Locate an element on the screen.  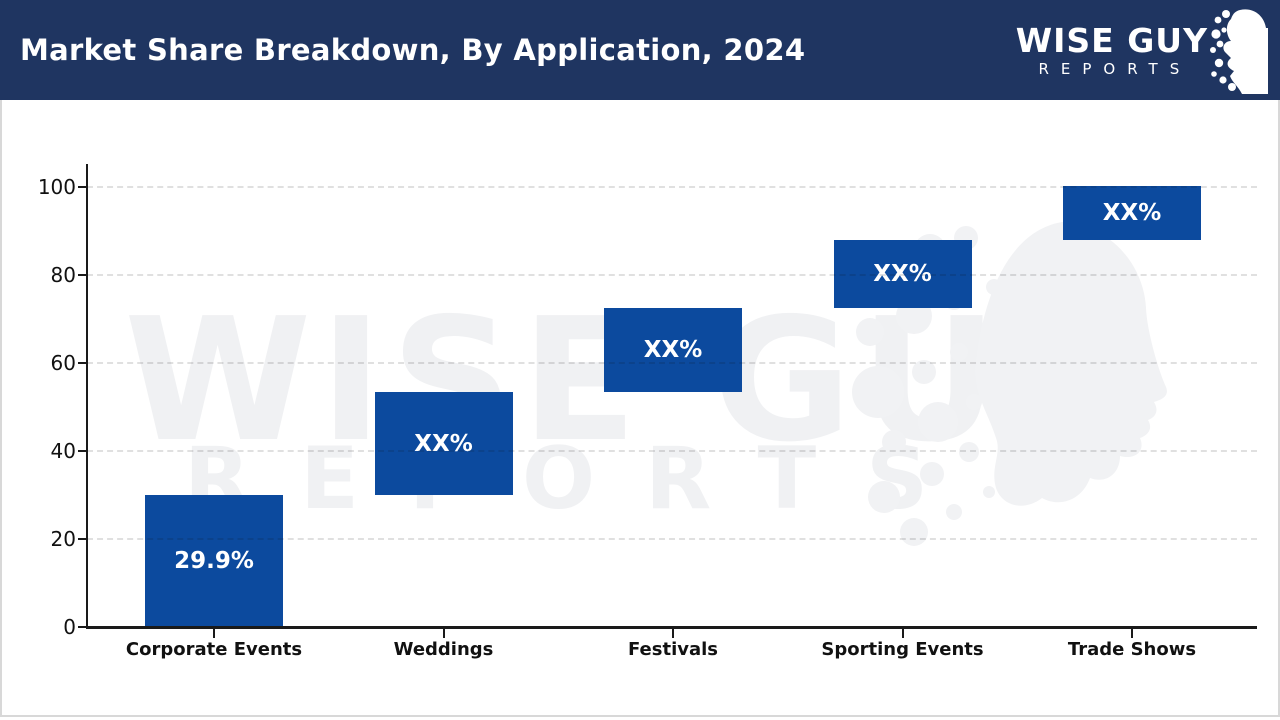
y-tick-label-40: 40 is located at coordinates (63, 451).